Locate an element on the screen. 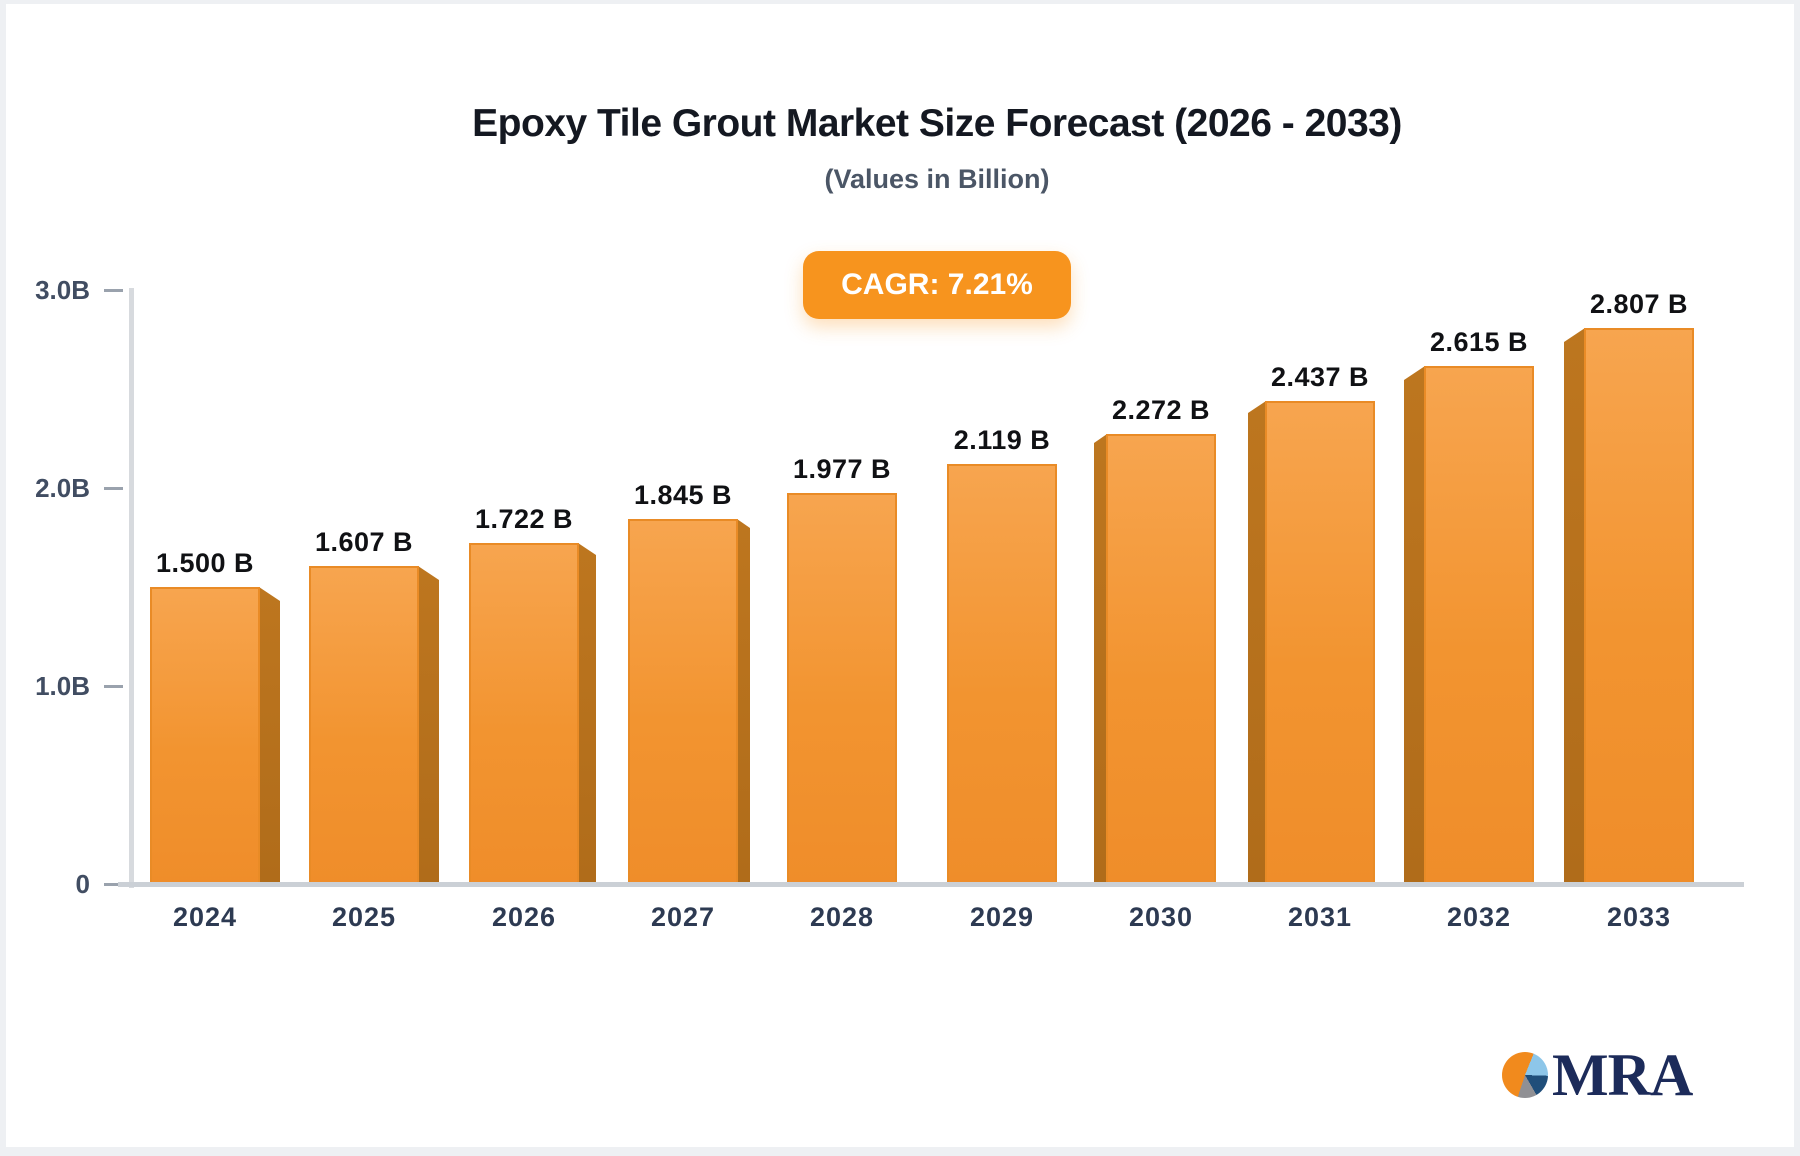 This screenshot has height=1156, width=1800. bar-value-label: 2.807 B is located at coordinates (1639, 304).